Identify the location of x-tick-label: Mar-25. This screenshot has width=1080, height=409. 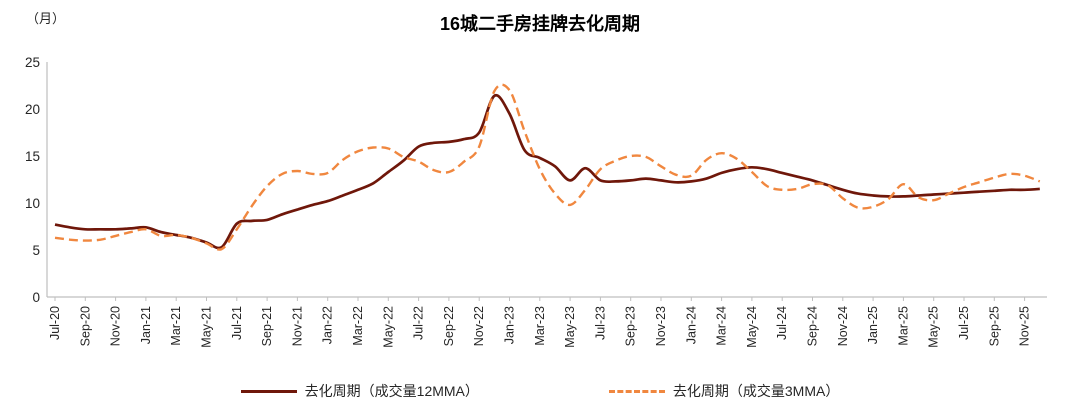
(903, 326).